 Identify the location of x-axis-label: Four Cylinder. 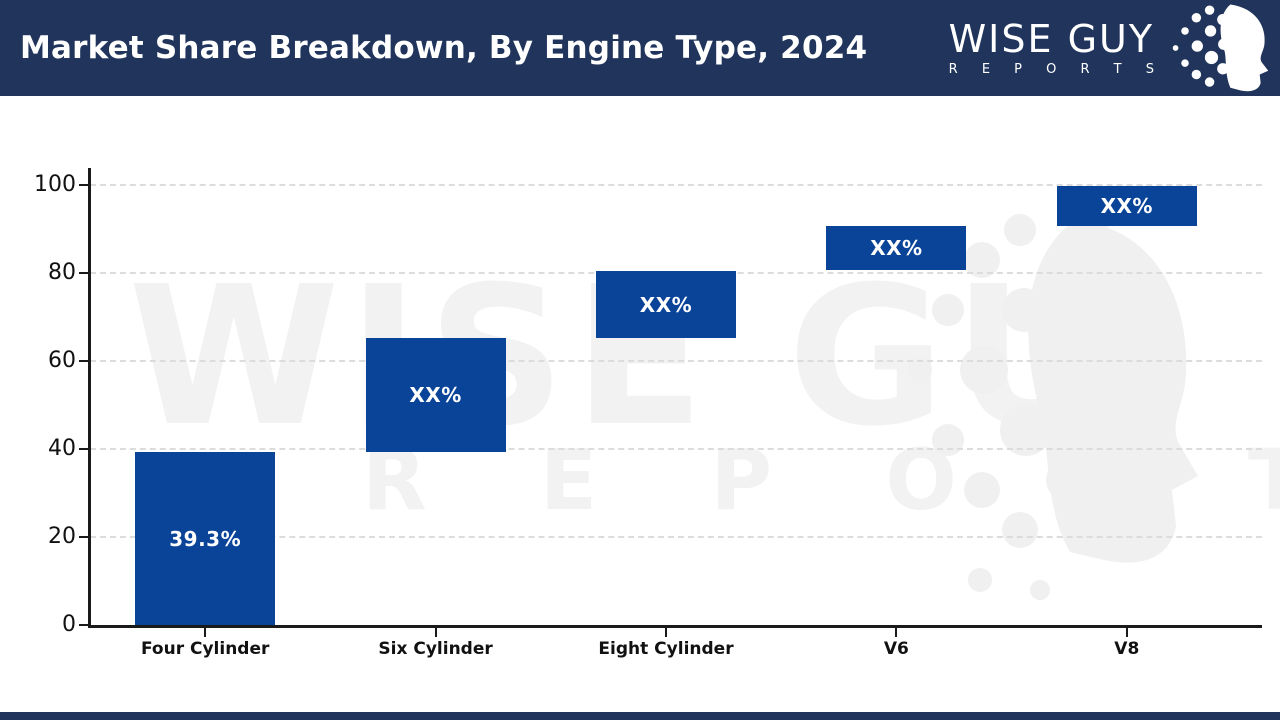
(205, 649).